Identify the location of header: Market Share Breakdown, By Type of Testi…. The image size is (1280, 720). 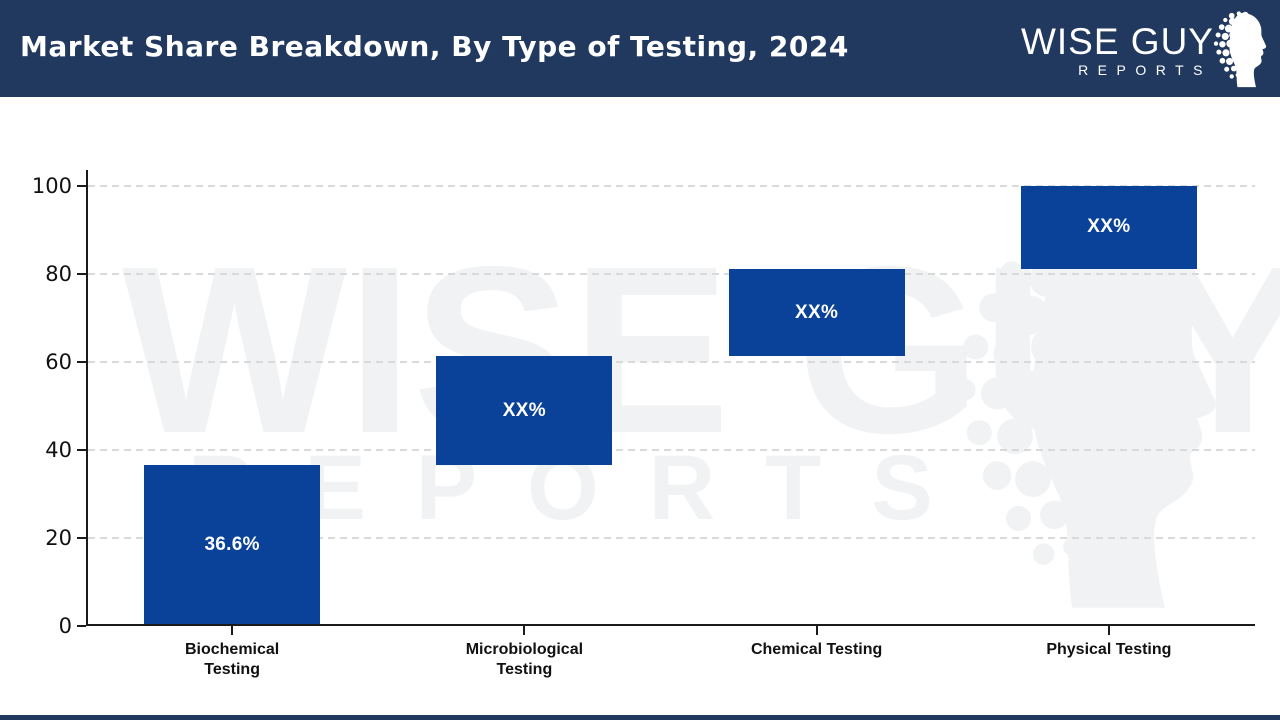
(640, 48).